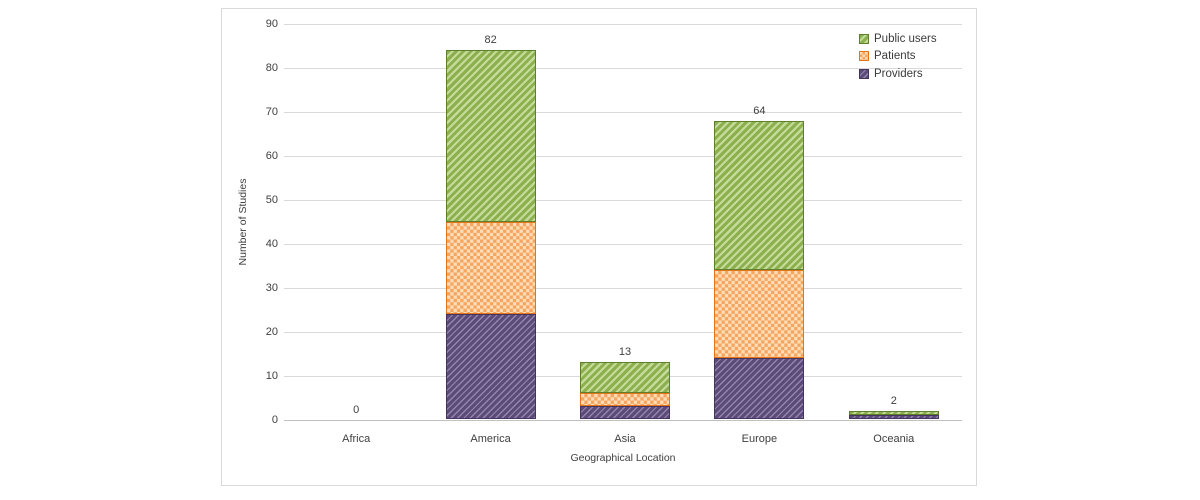 This screenshot has height=500, width=1200. Describe the element at coordinates (271, 375) in the screenshot. I see `y-tick-label-10: 10` at that location.